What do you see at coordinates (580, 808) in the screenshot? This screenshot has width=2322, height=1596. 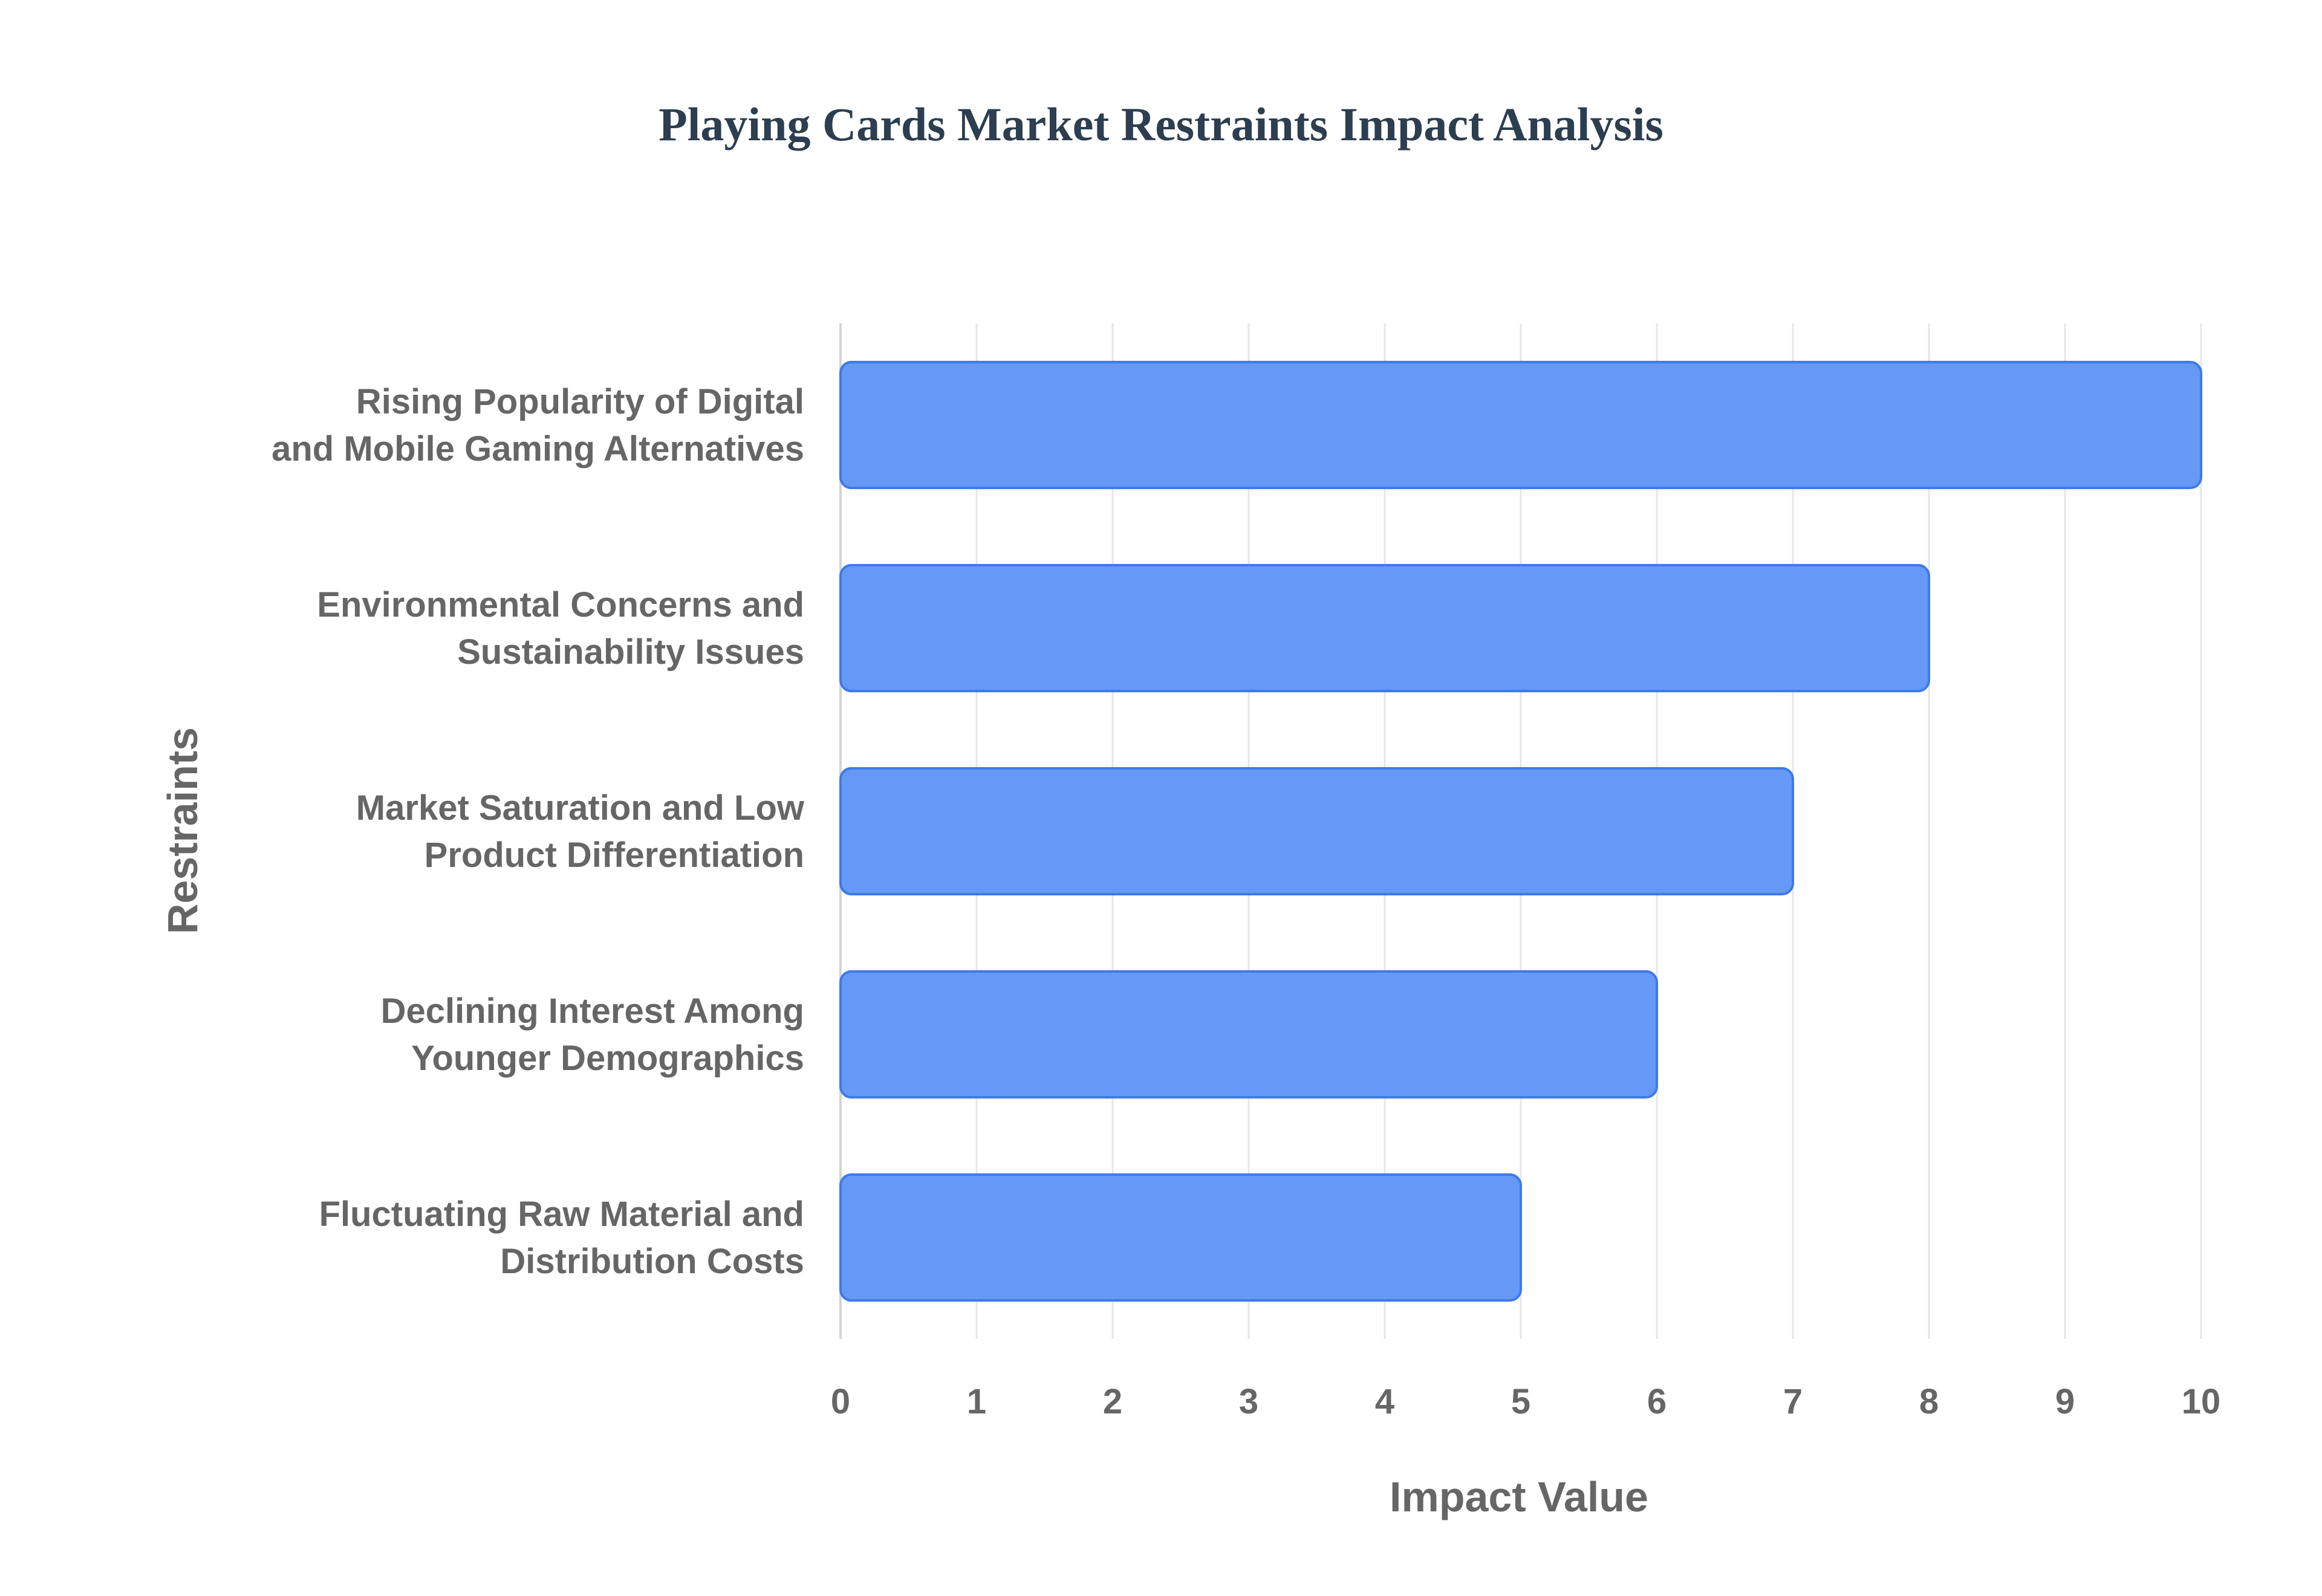 I see `category-label-line: Market Saturation and Low` at bounding box center [580, 808].